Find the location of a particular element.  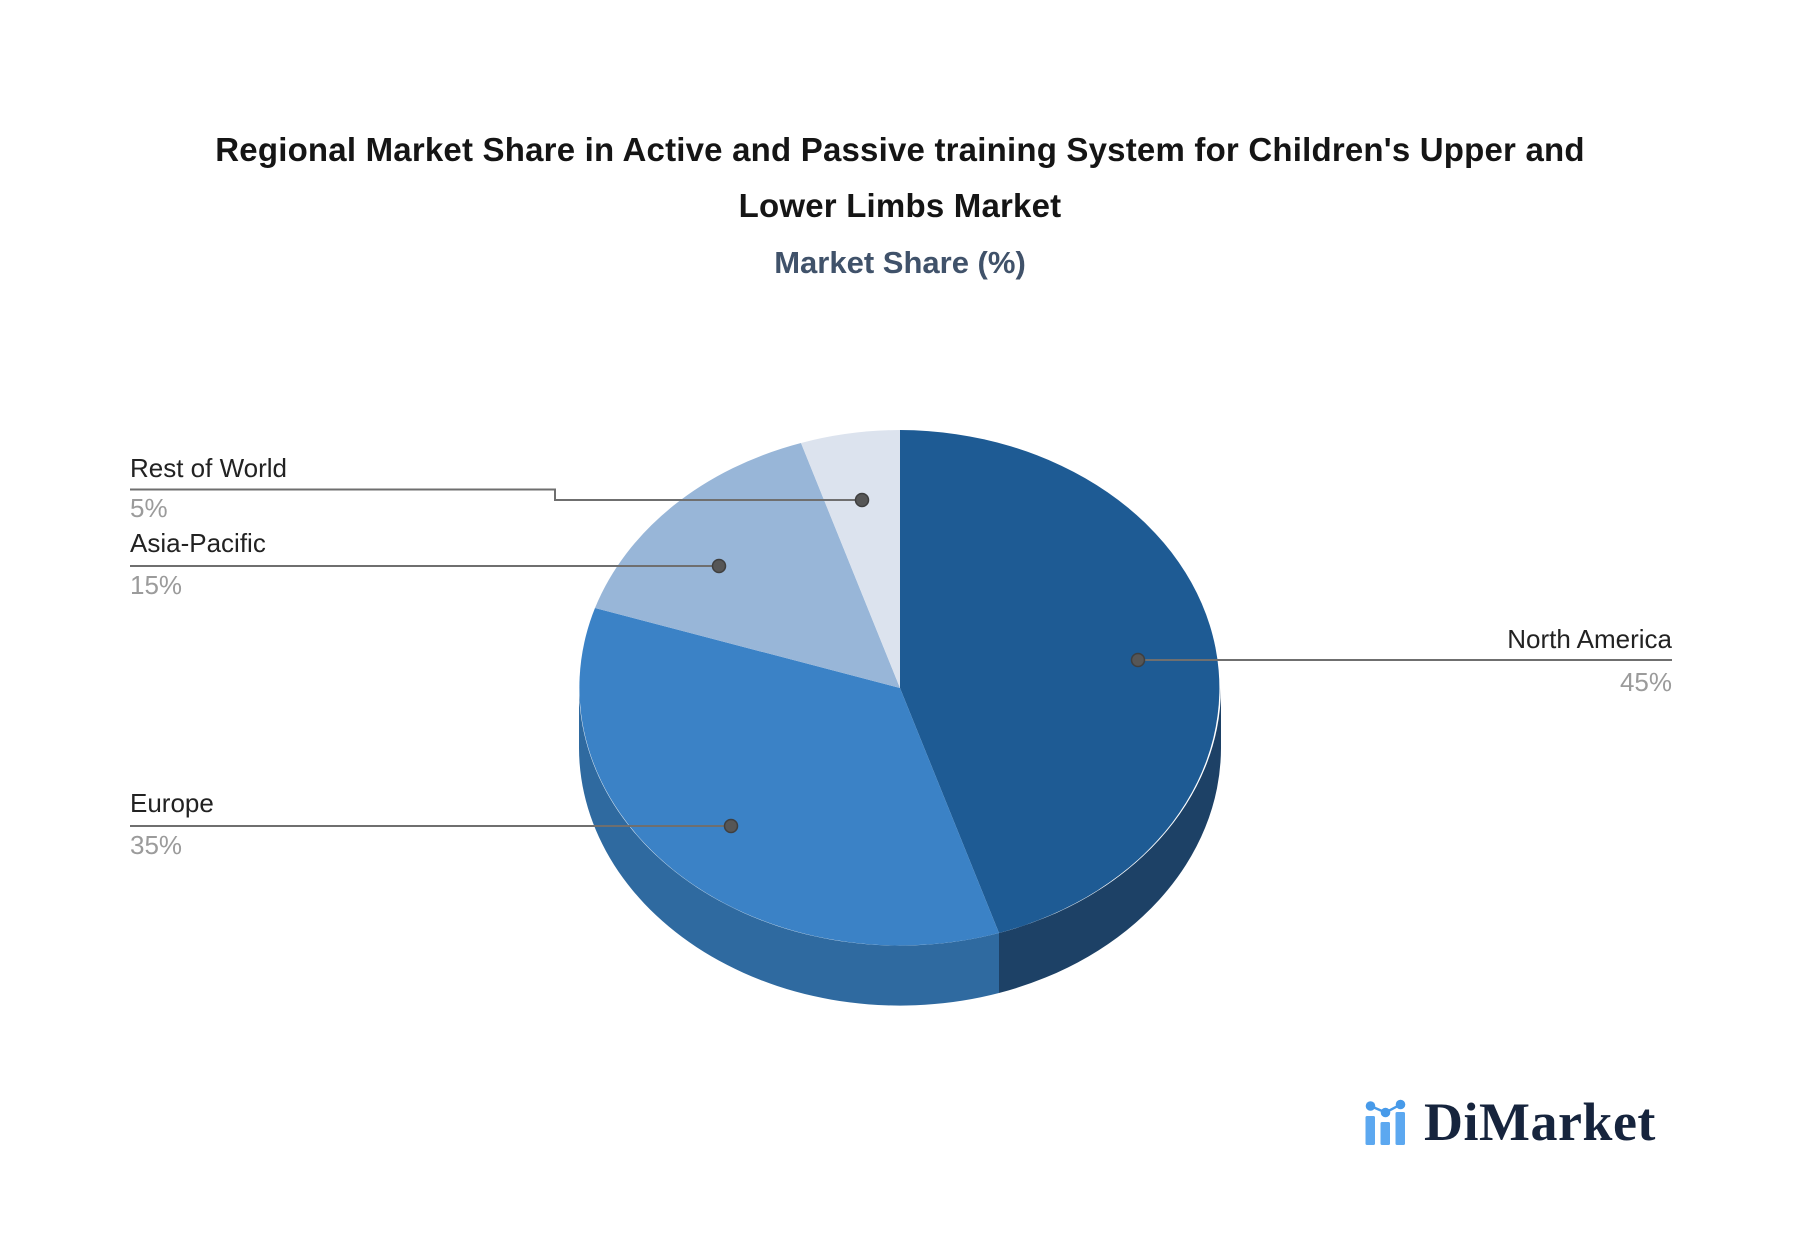

pie-side-north-america is located at coordinates (1110, 840).